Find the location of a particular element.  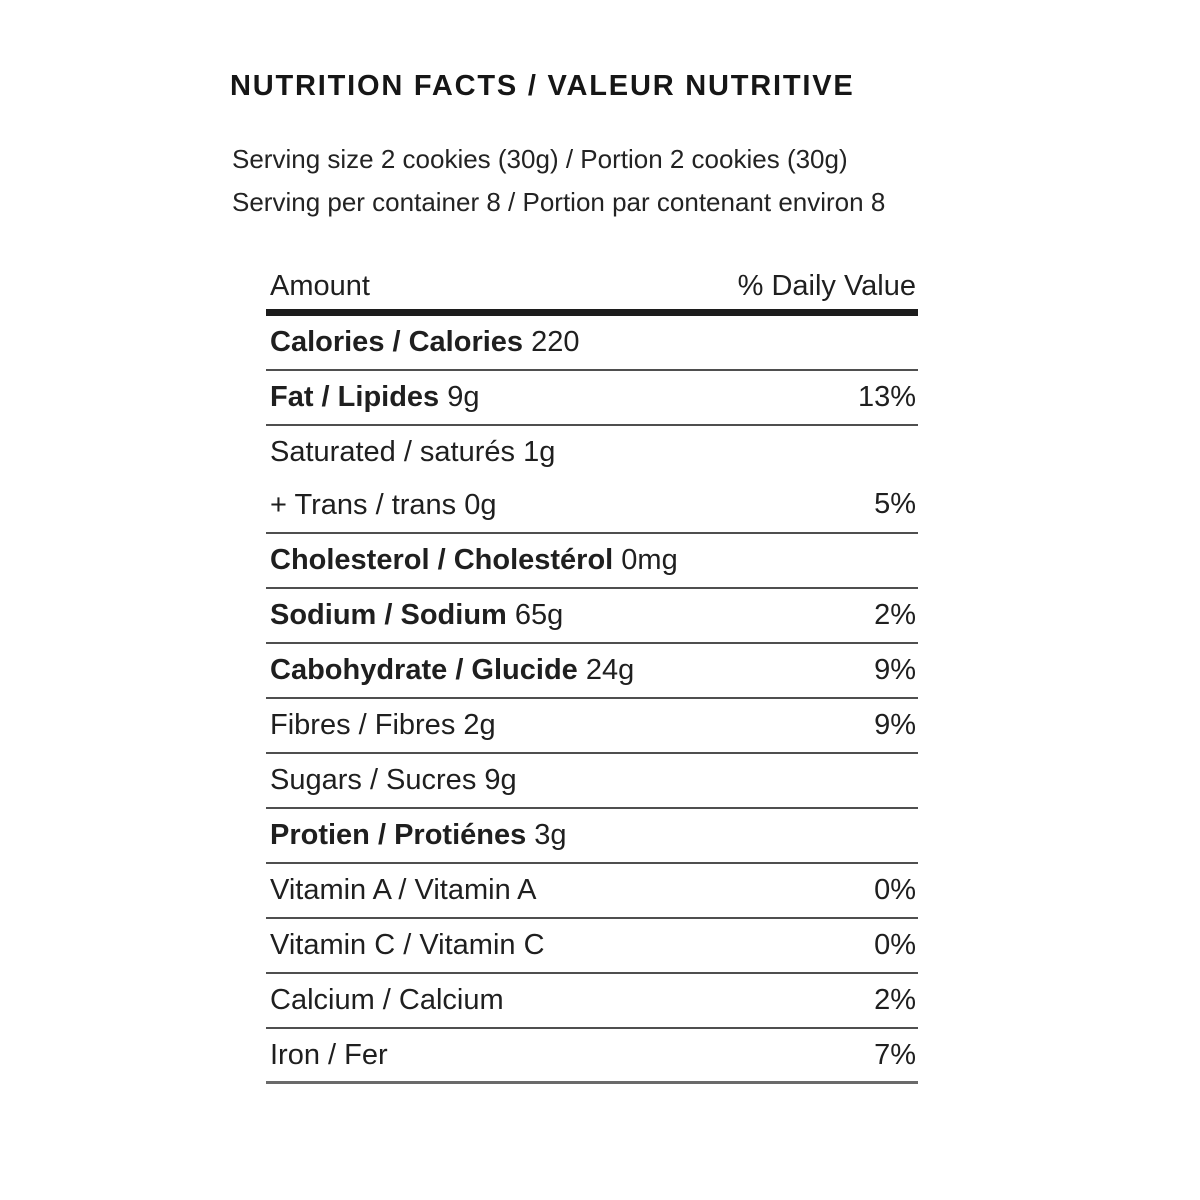

table-row-carbohydrate: Cabohydrate / Glucide 24g 9% is located at coordinates (592, 671).